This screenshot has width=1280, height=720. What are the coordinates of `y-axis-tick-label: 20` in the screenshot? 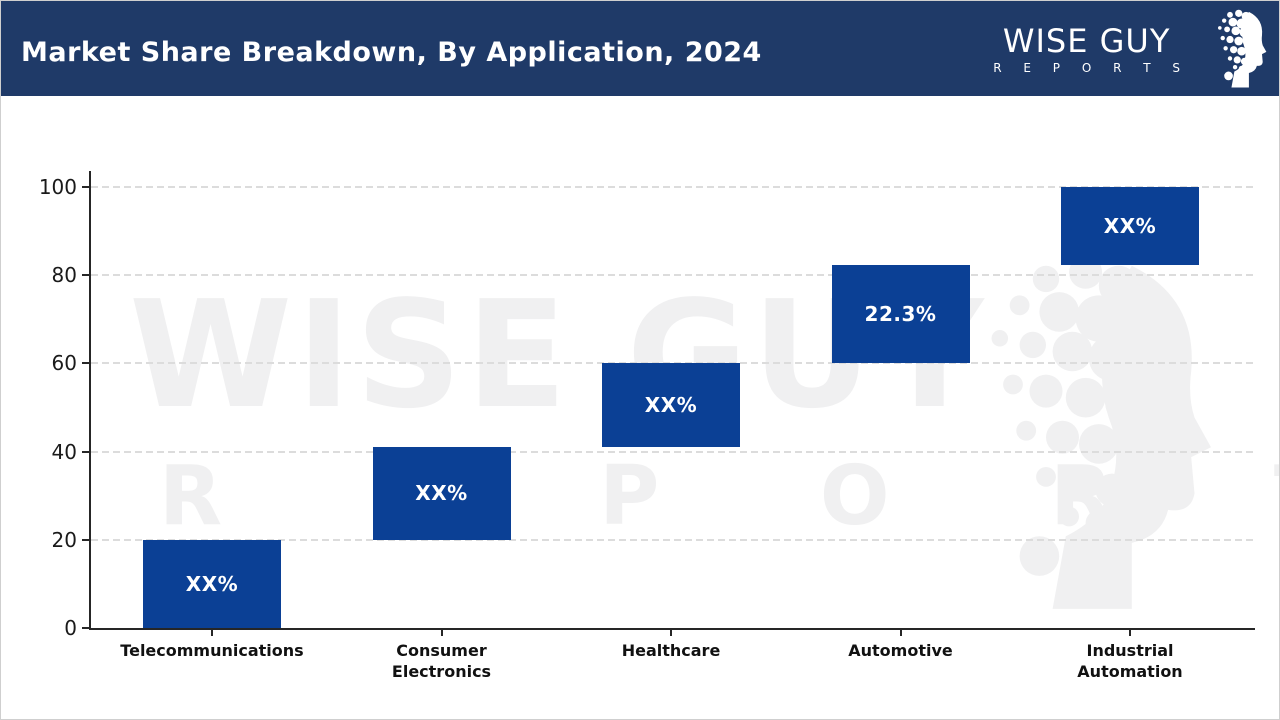 It's located at (64, 539).